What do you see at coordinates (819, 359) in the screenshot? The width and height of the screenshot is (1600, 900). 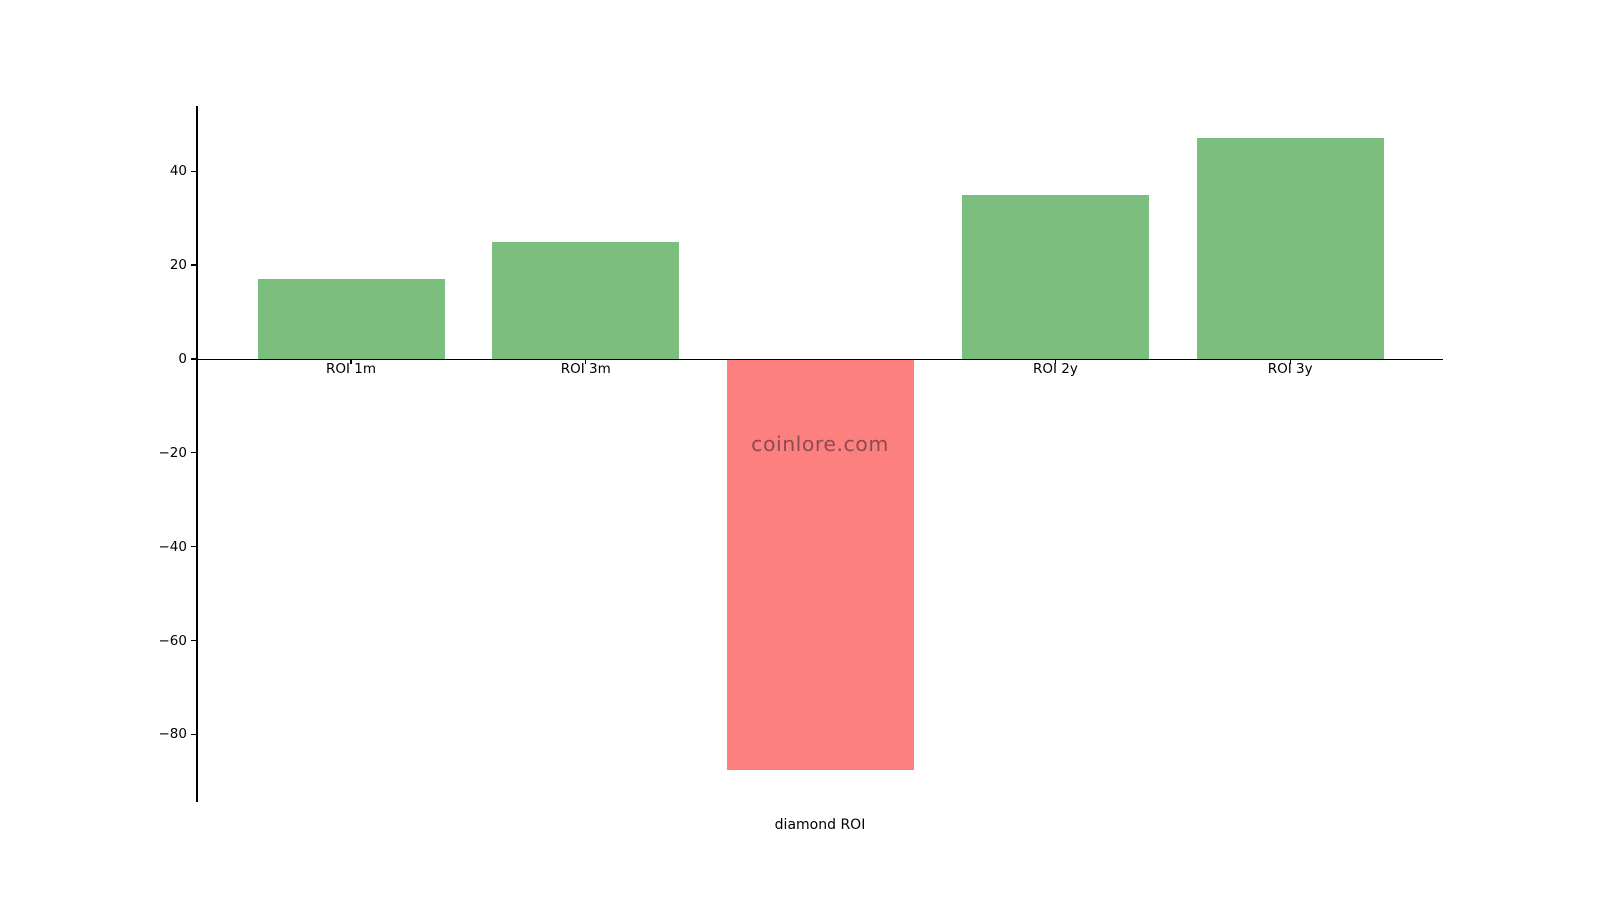 I see `x-axis-zero-line` at bounding box center [819, 359].